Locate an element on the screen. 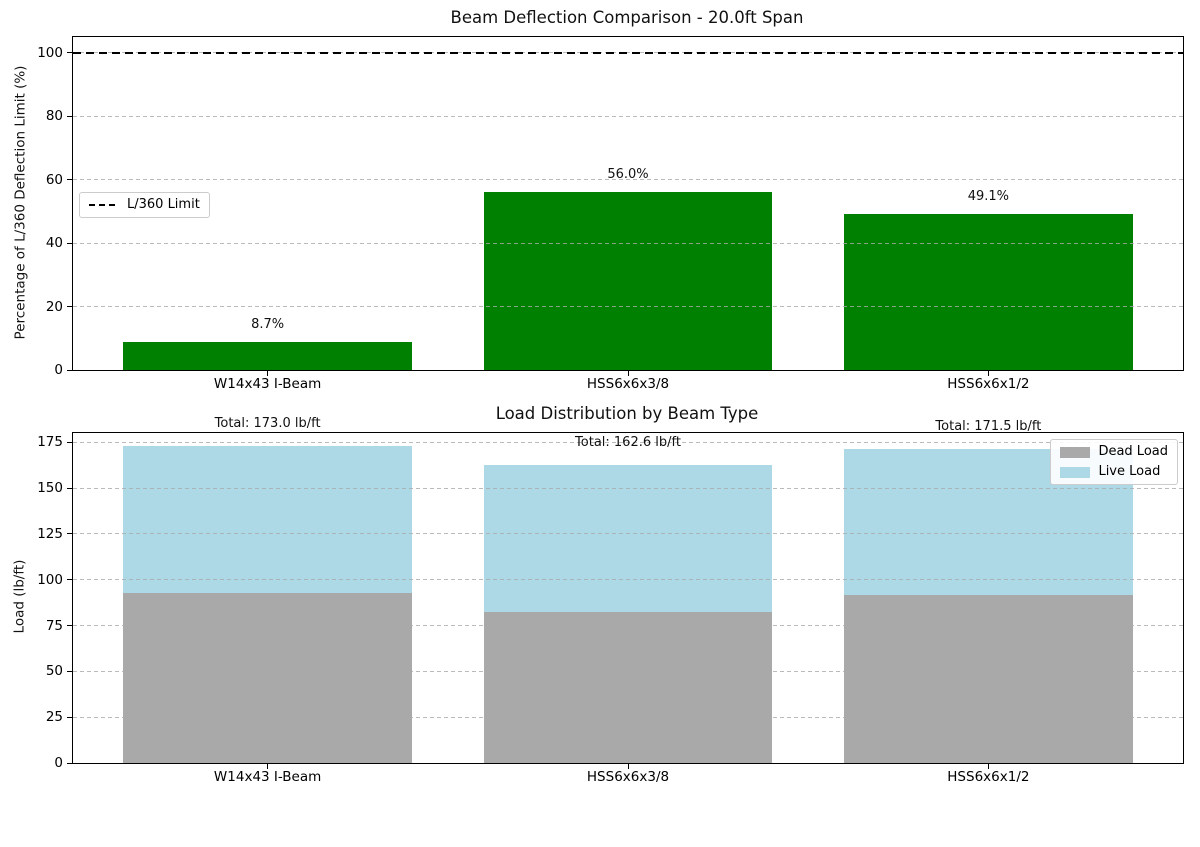  legend-entry-l-360-limit: L/360 Limit is located at coordinates (144, 205).